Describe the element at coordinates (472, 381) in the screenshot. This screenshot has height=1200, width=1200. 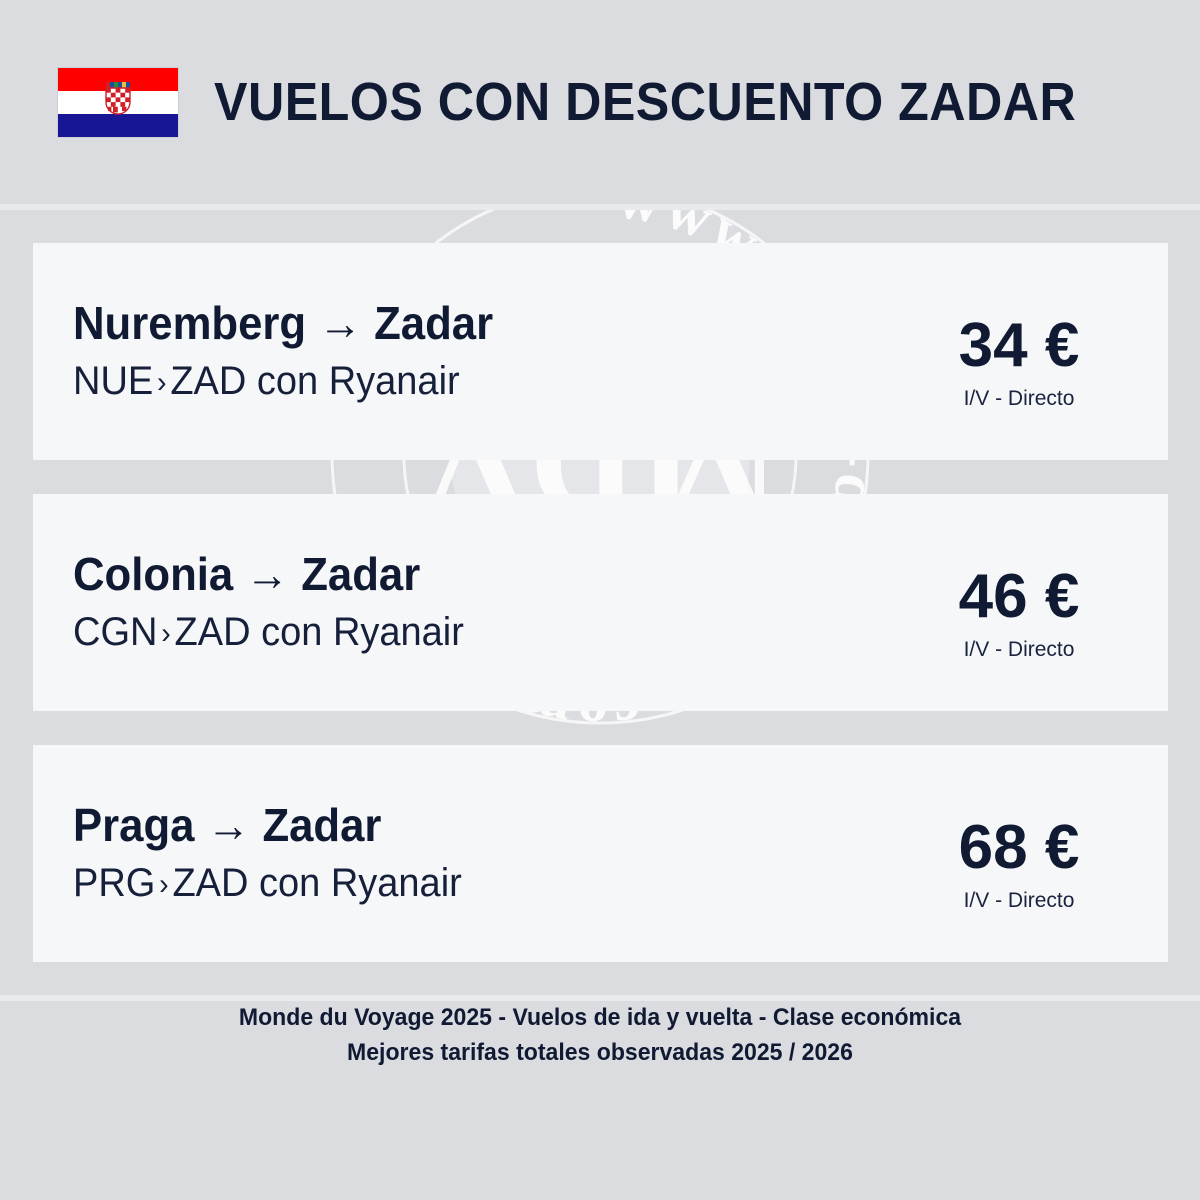
I see `route-detail: NUE ›ZAD con Ryanair` at that location.